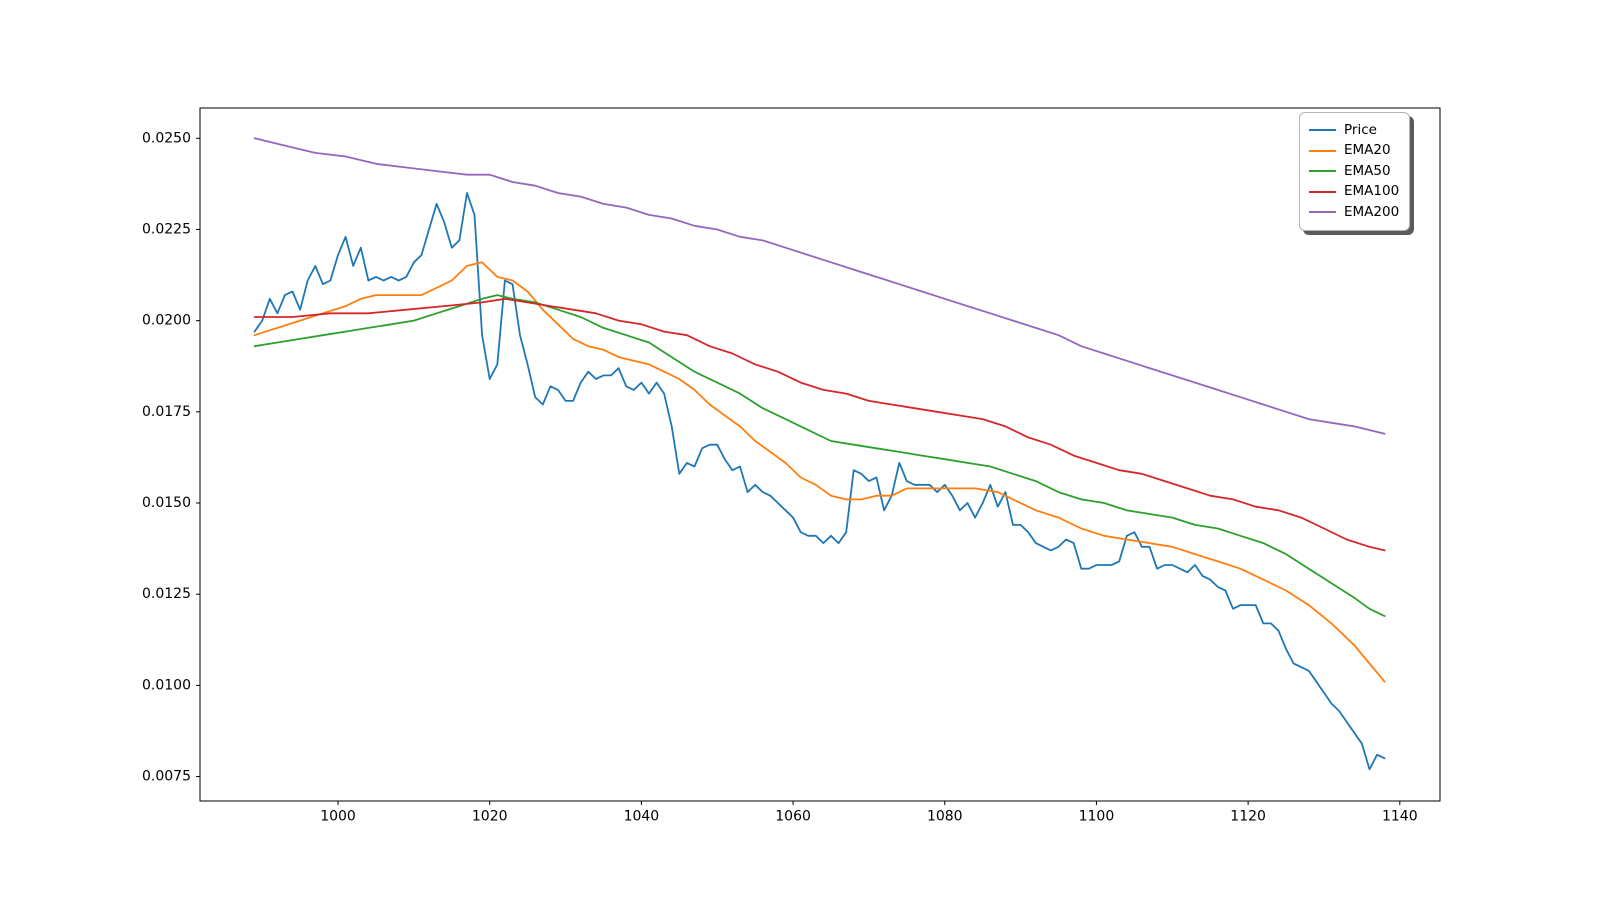 The width and height of the screenshot is (1600, 900). I want to click on legend-item-ema200: EMA200, so click(1354, 212).